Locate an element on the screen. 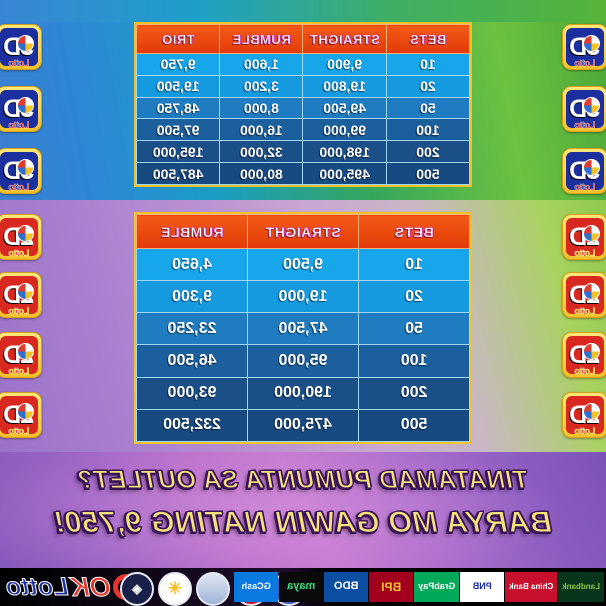 The width and height of the screenshot is (606, 606). payout-cell: 9,500 is located at coordinates (303, 264).